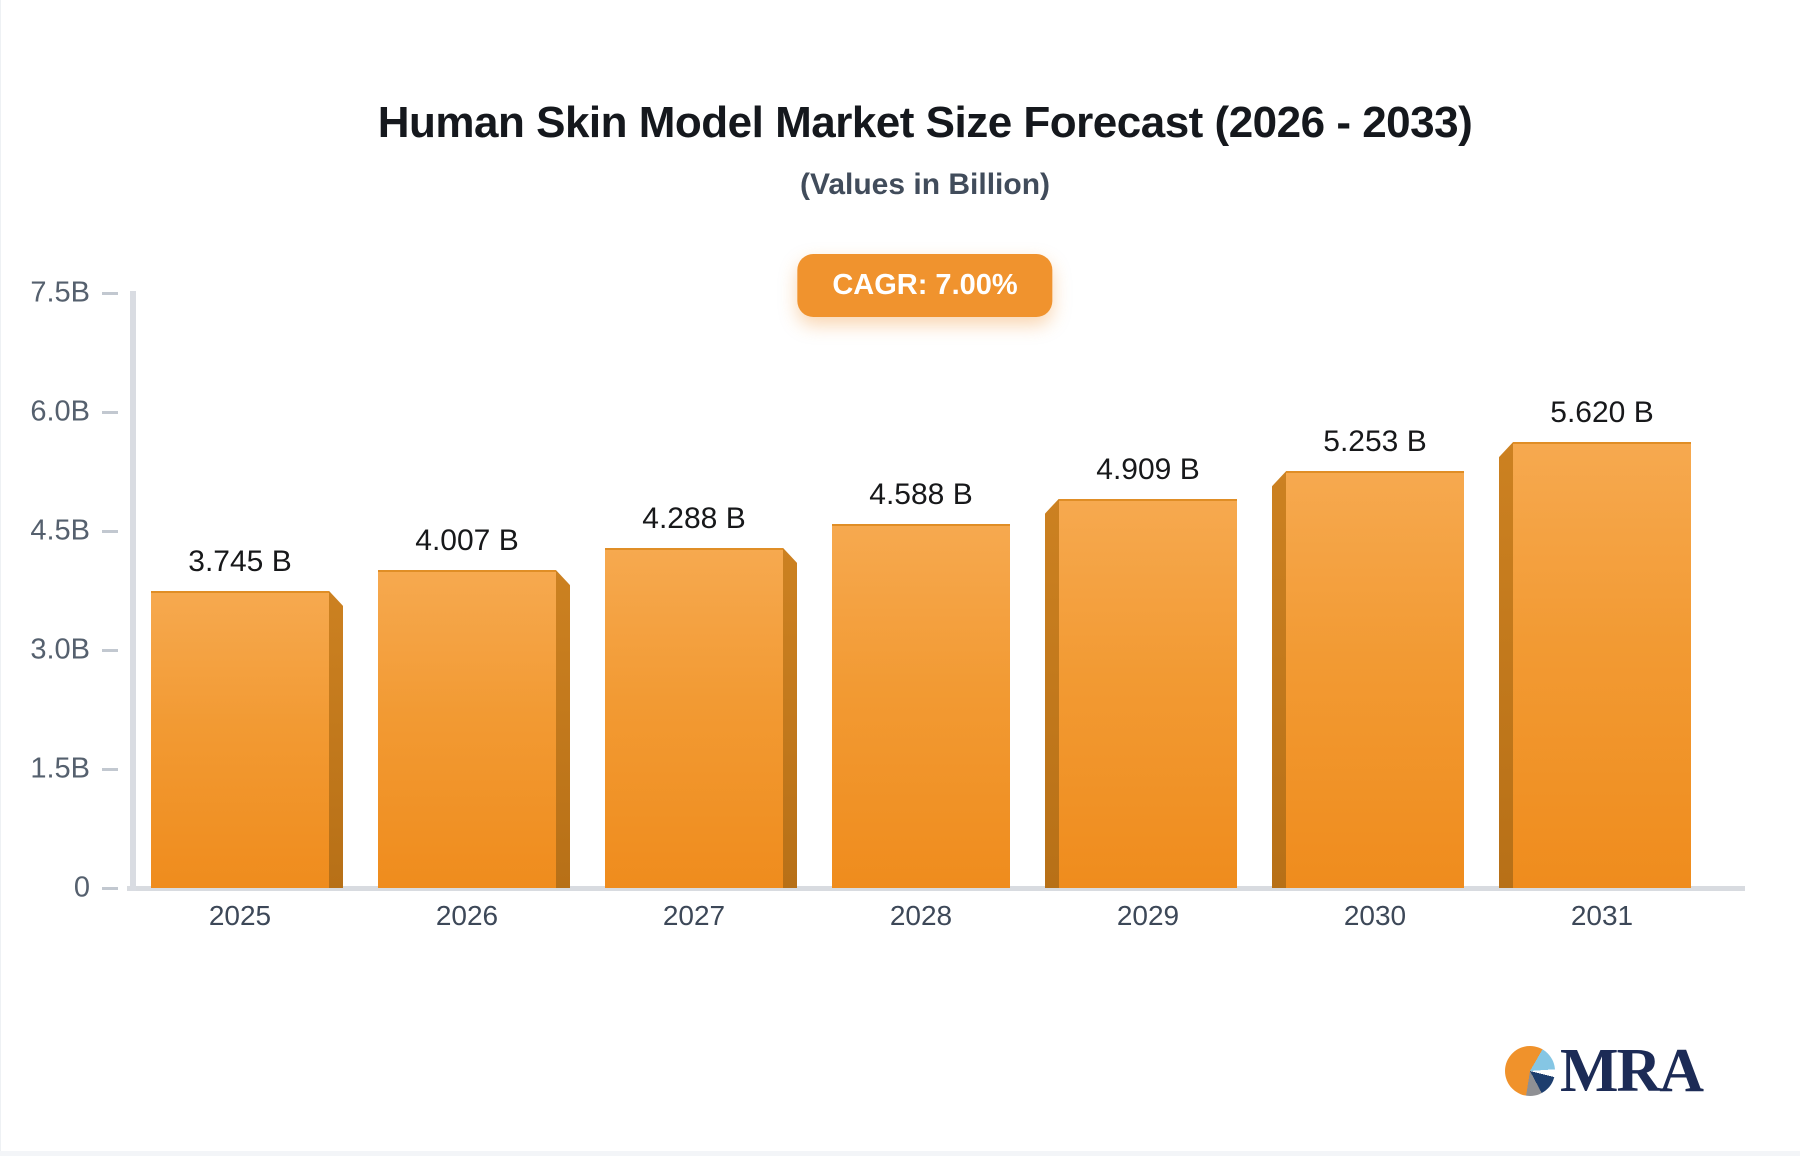  Describe the element at coordinates (900, 1153) in the screenshot. I see `page-bottom-strip` at that location.